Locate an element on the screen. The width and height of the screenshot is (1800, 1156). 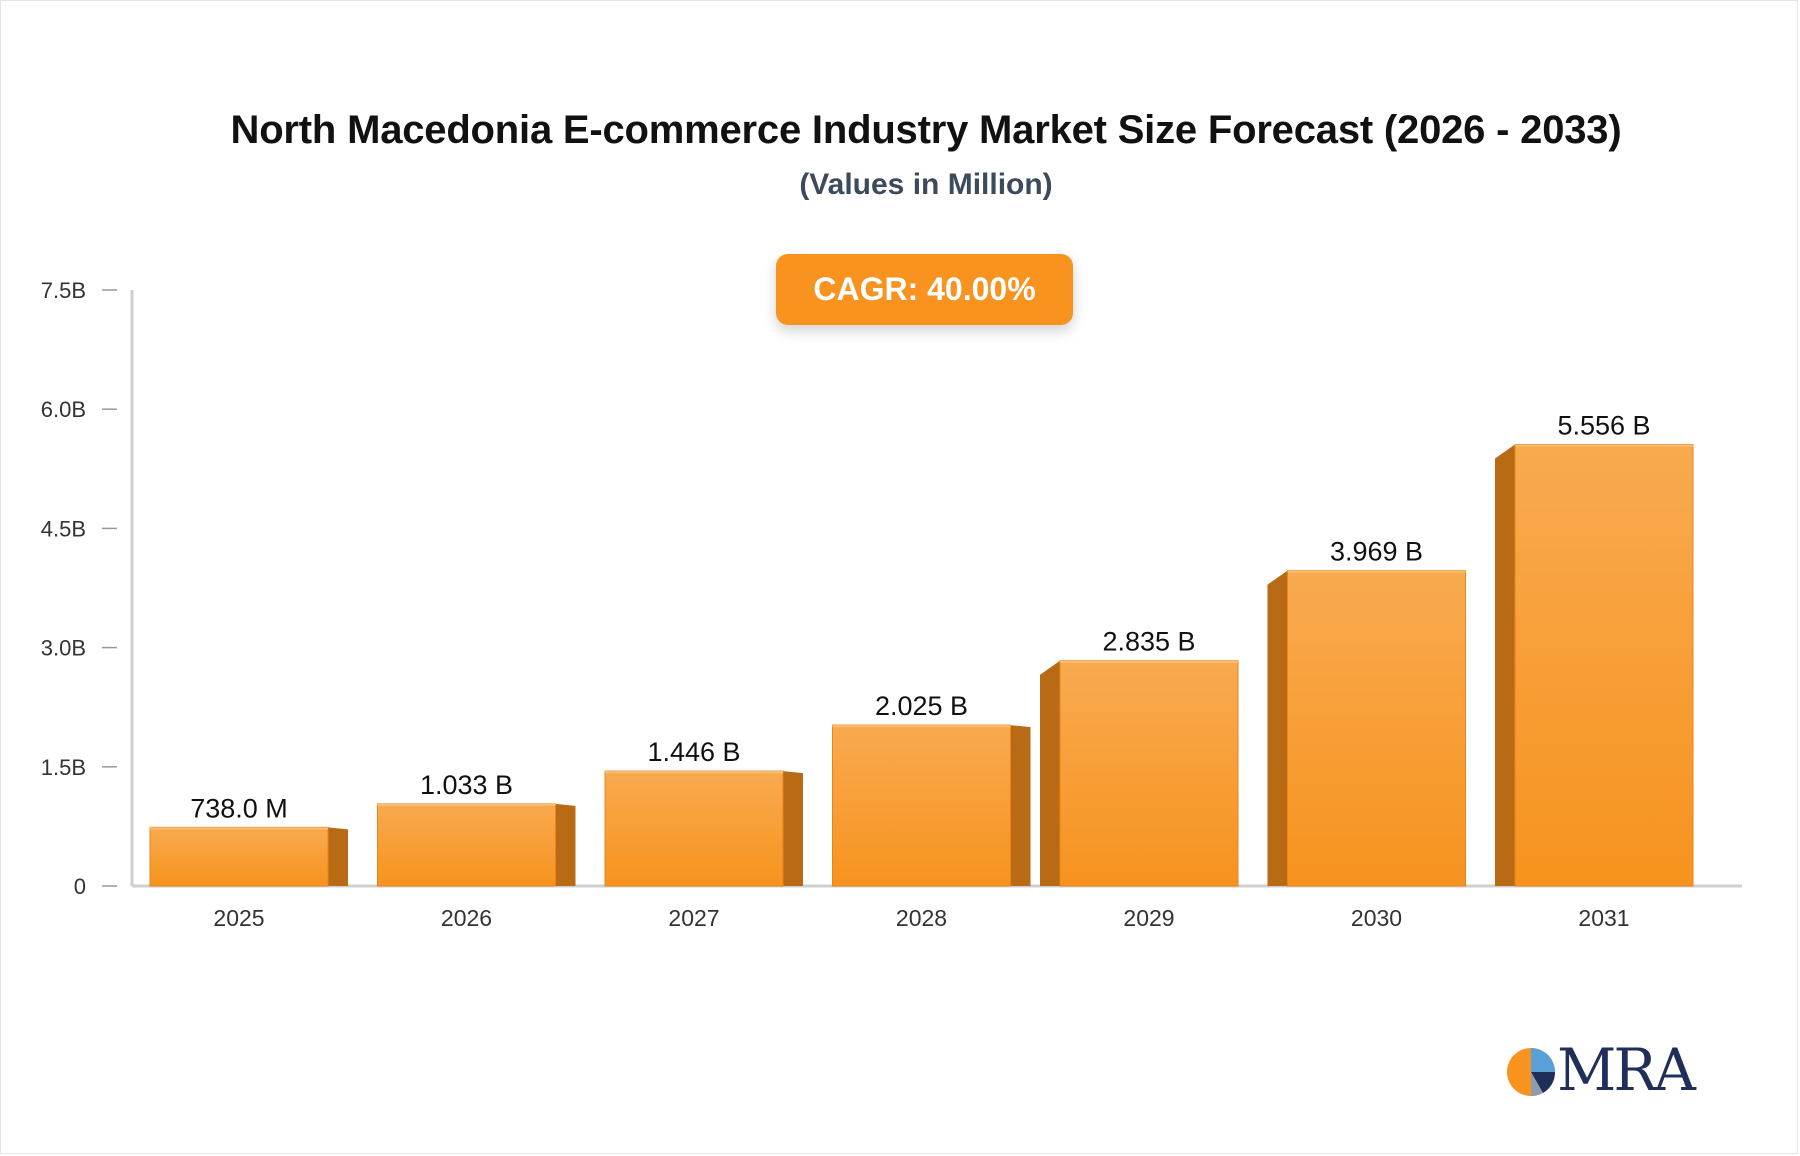
bar-value-label: 2.025 B is located at coordinates (921, 706).